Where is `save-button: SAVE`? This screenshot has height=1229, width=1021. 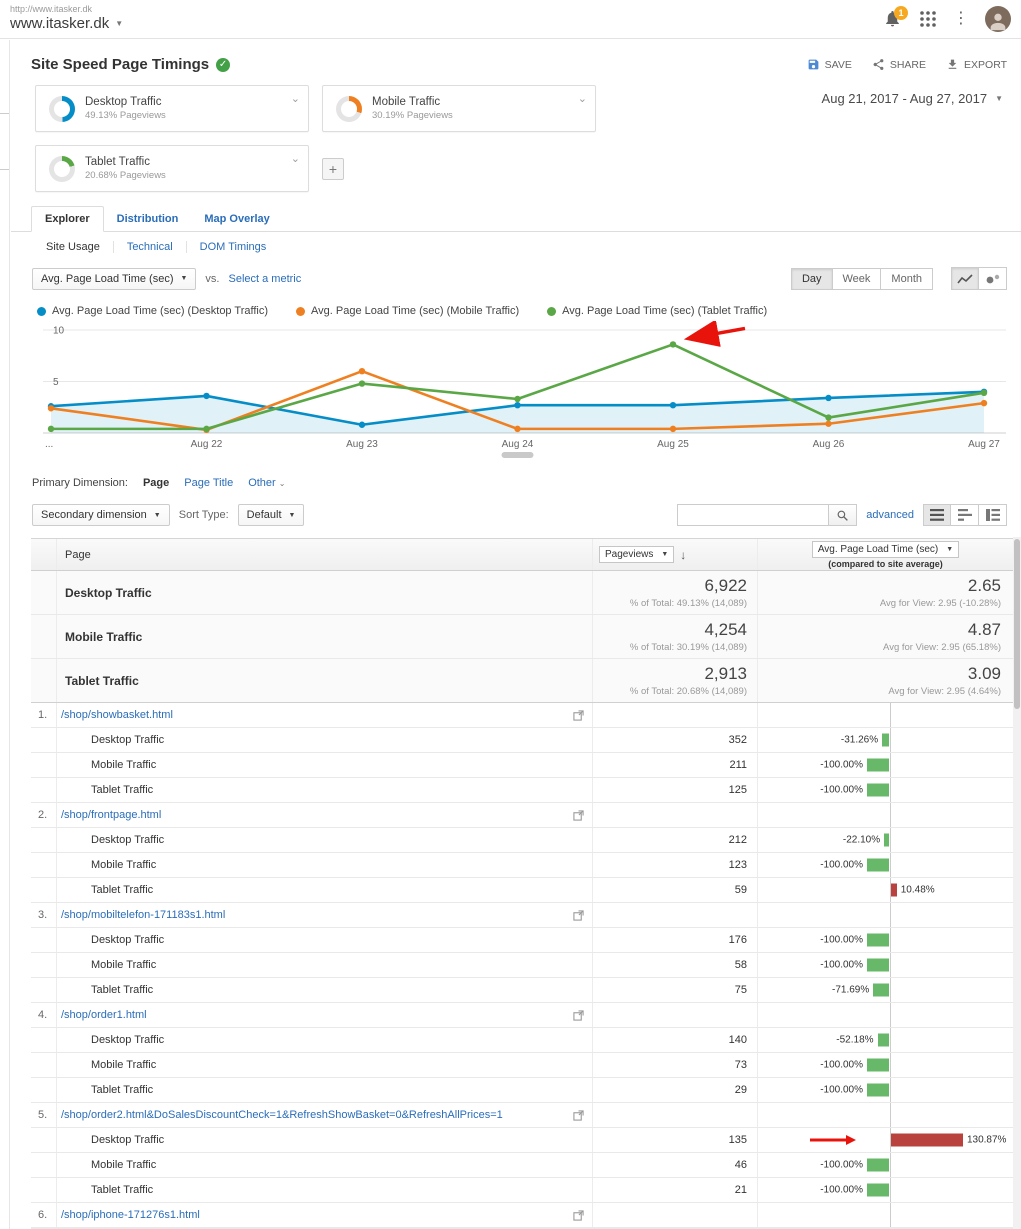
save-button: SAVE is located at coordinates (829, 64).